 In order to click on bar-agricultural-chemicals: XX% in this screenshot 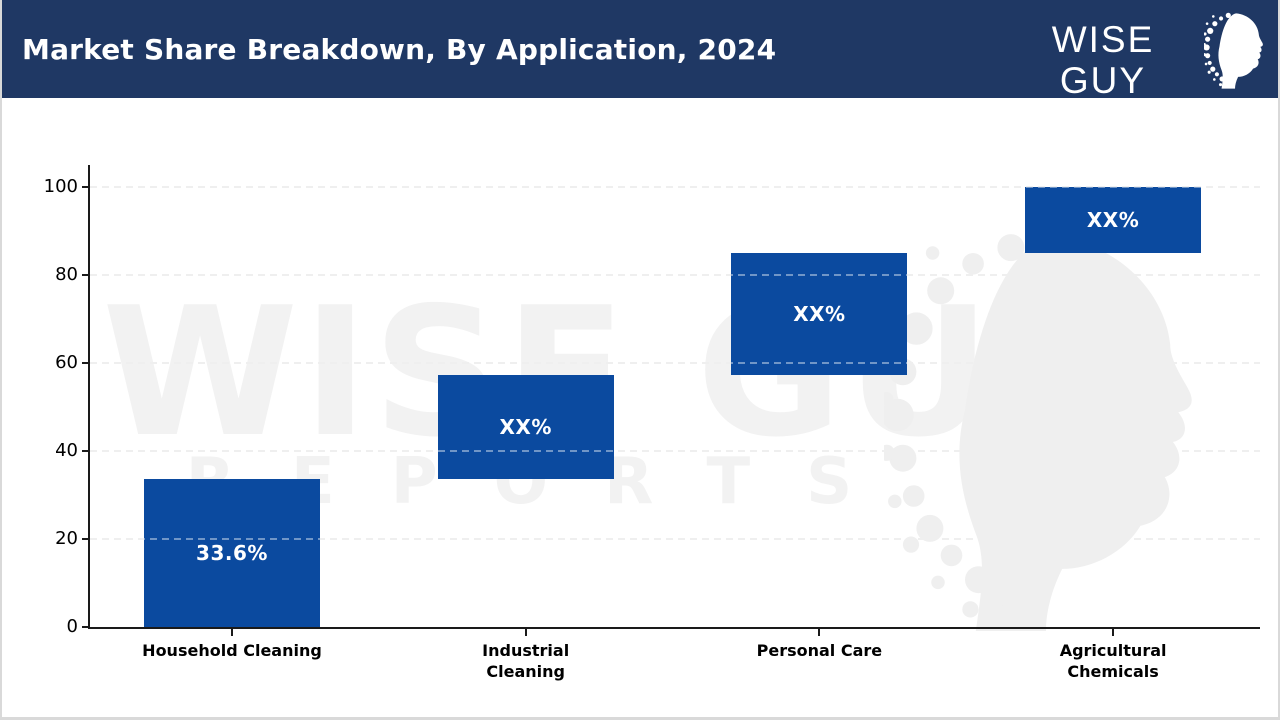, I will do `click(1113, 220)`.